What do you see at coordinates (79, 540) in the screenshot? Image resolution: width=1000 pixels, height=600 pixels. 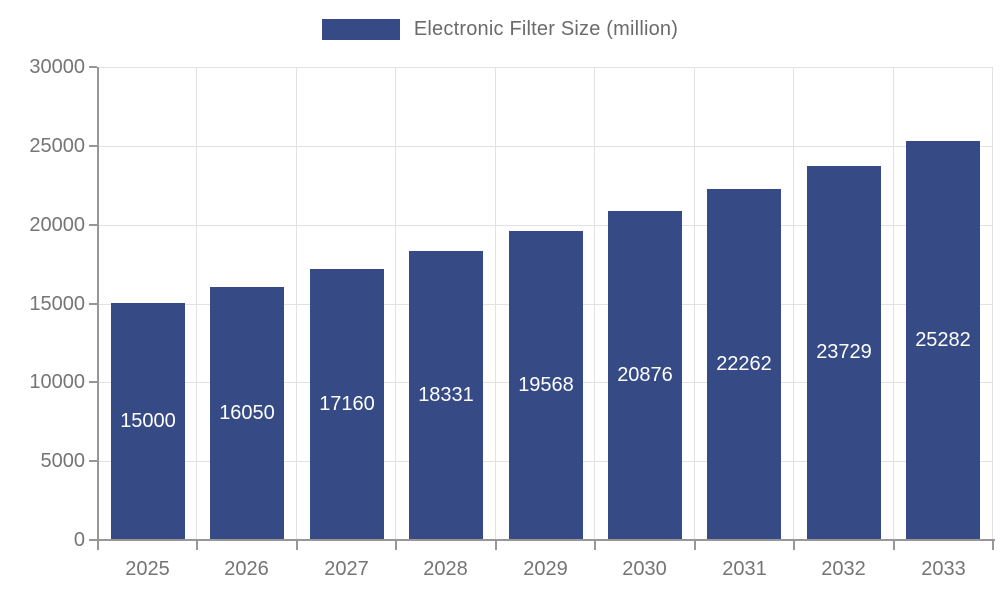 I see `y-axis-label: 0` at bounding box center [79, 540].